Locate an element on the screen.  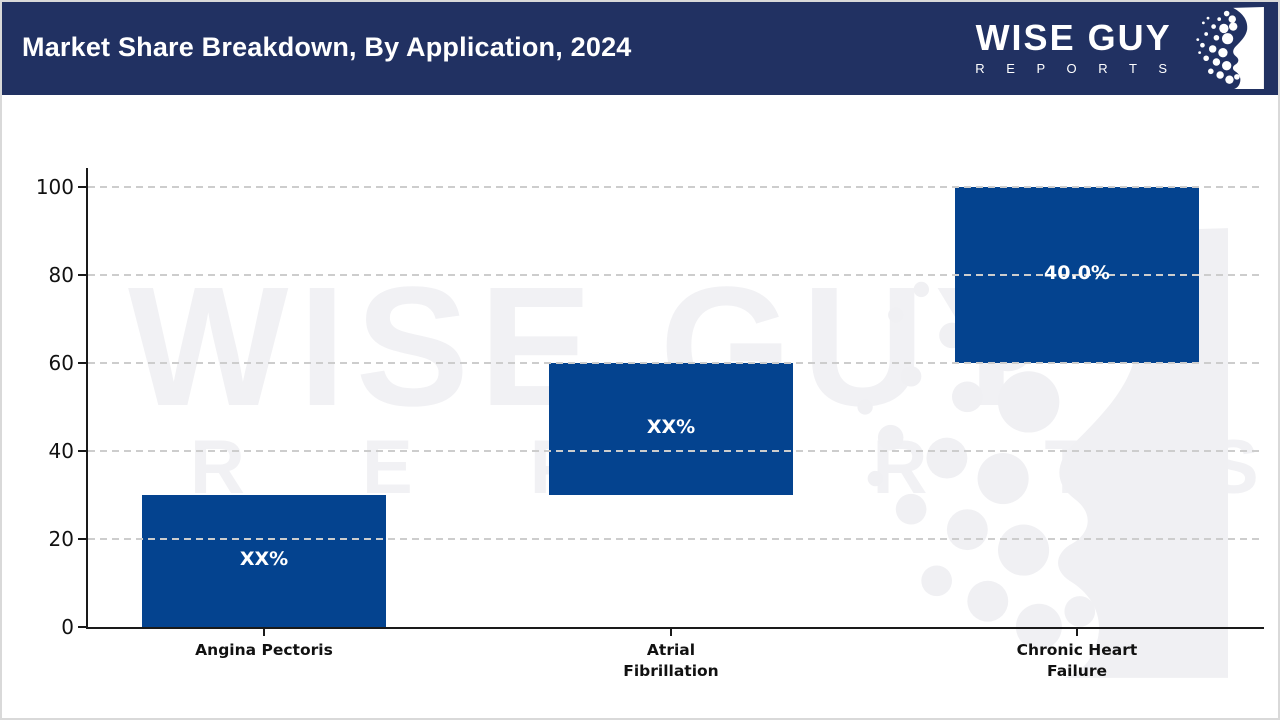
y-tick-label: 80 is located at coordinates (61, 275).